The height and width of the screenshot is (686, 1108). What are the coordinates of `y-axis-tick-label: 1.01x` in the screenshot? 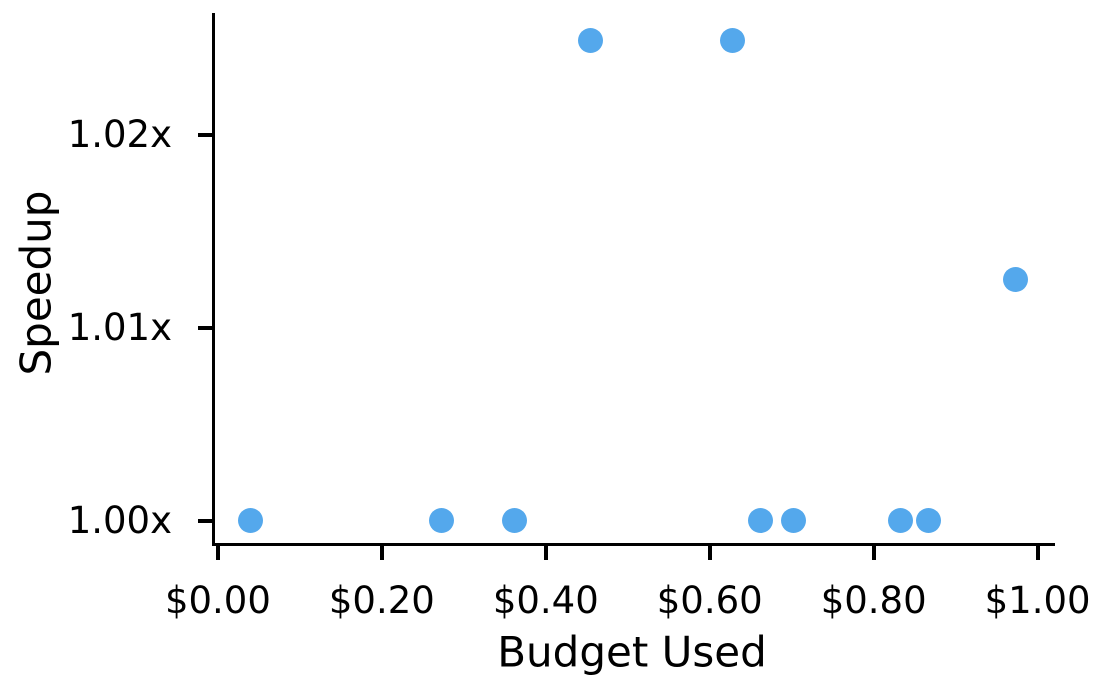 It's located at (119, 327).